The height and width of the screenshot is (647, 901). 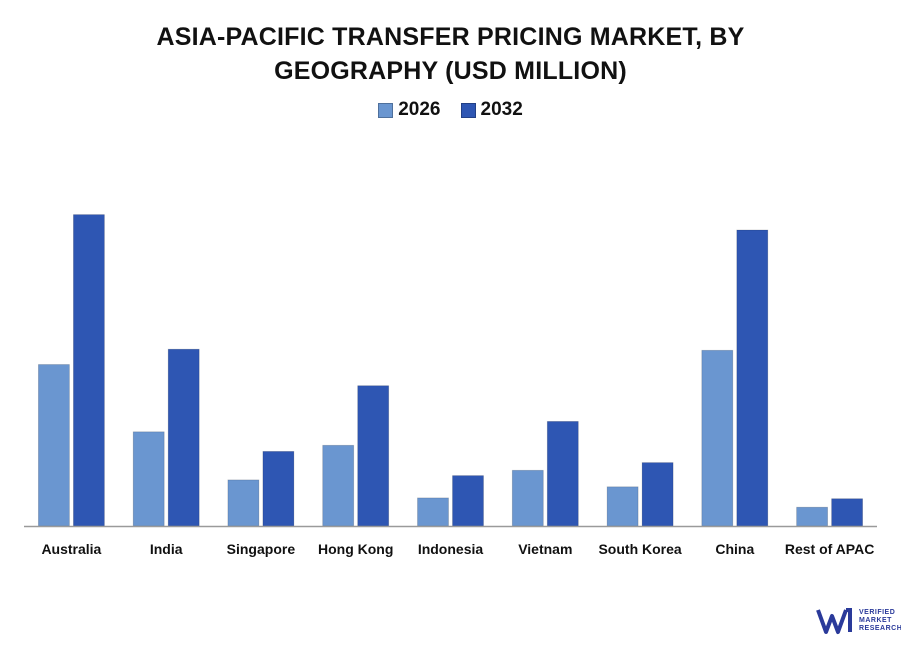 I want to click on vmr-logo: VERIFIED MARKET RESEARCH, so click(x=858, y=621).